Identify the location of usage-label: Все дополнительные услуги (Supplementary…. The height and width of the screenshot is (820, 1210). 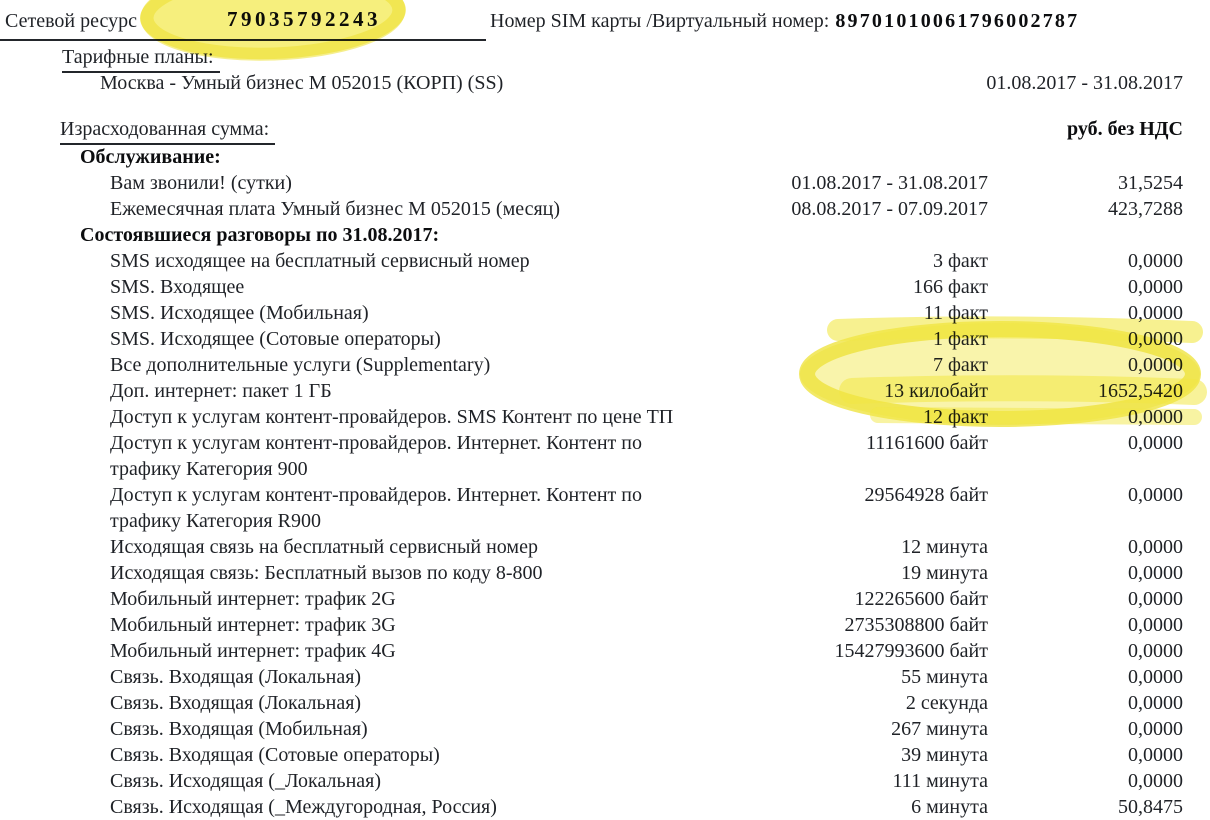
(300, 365).